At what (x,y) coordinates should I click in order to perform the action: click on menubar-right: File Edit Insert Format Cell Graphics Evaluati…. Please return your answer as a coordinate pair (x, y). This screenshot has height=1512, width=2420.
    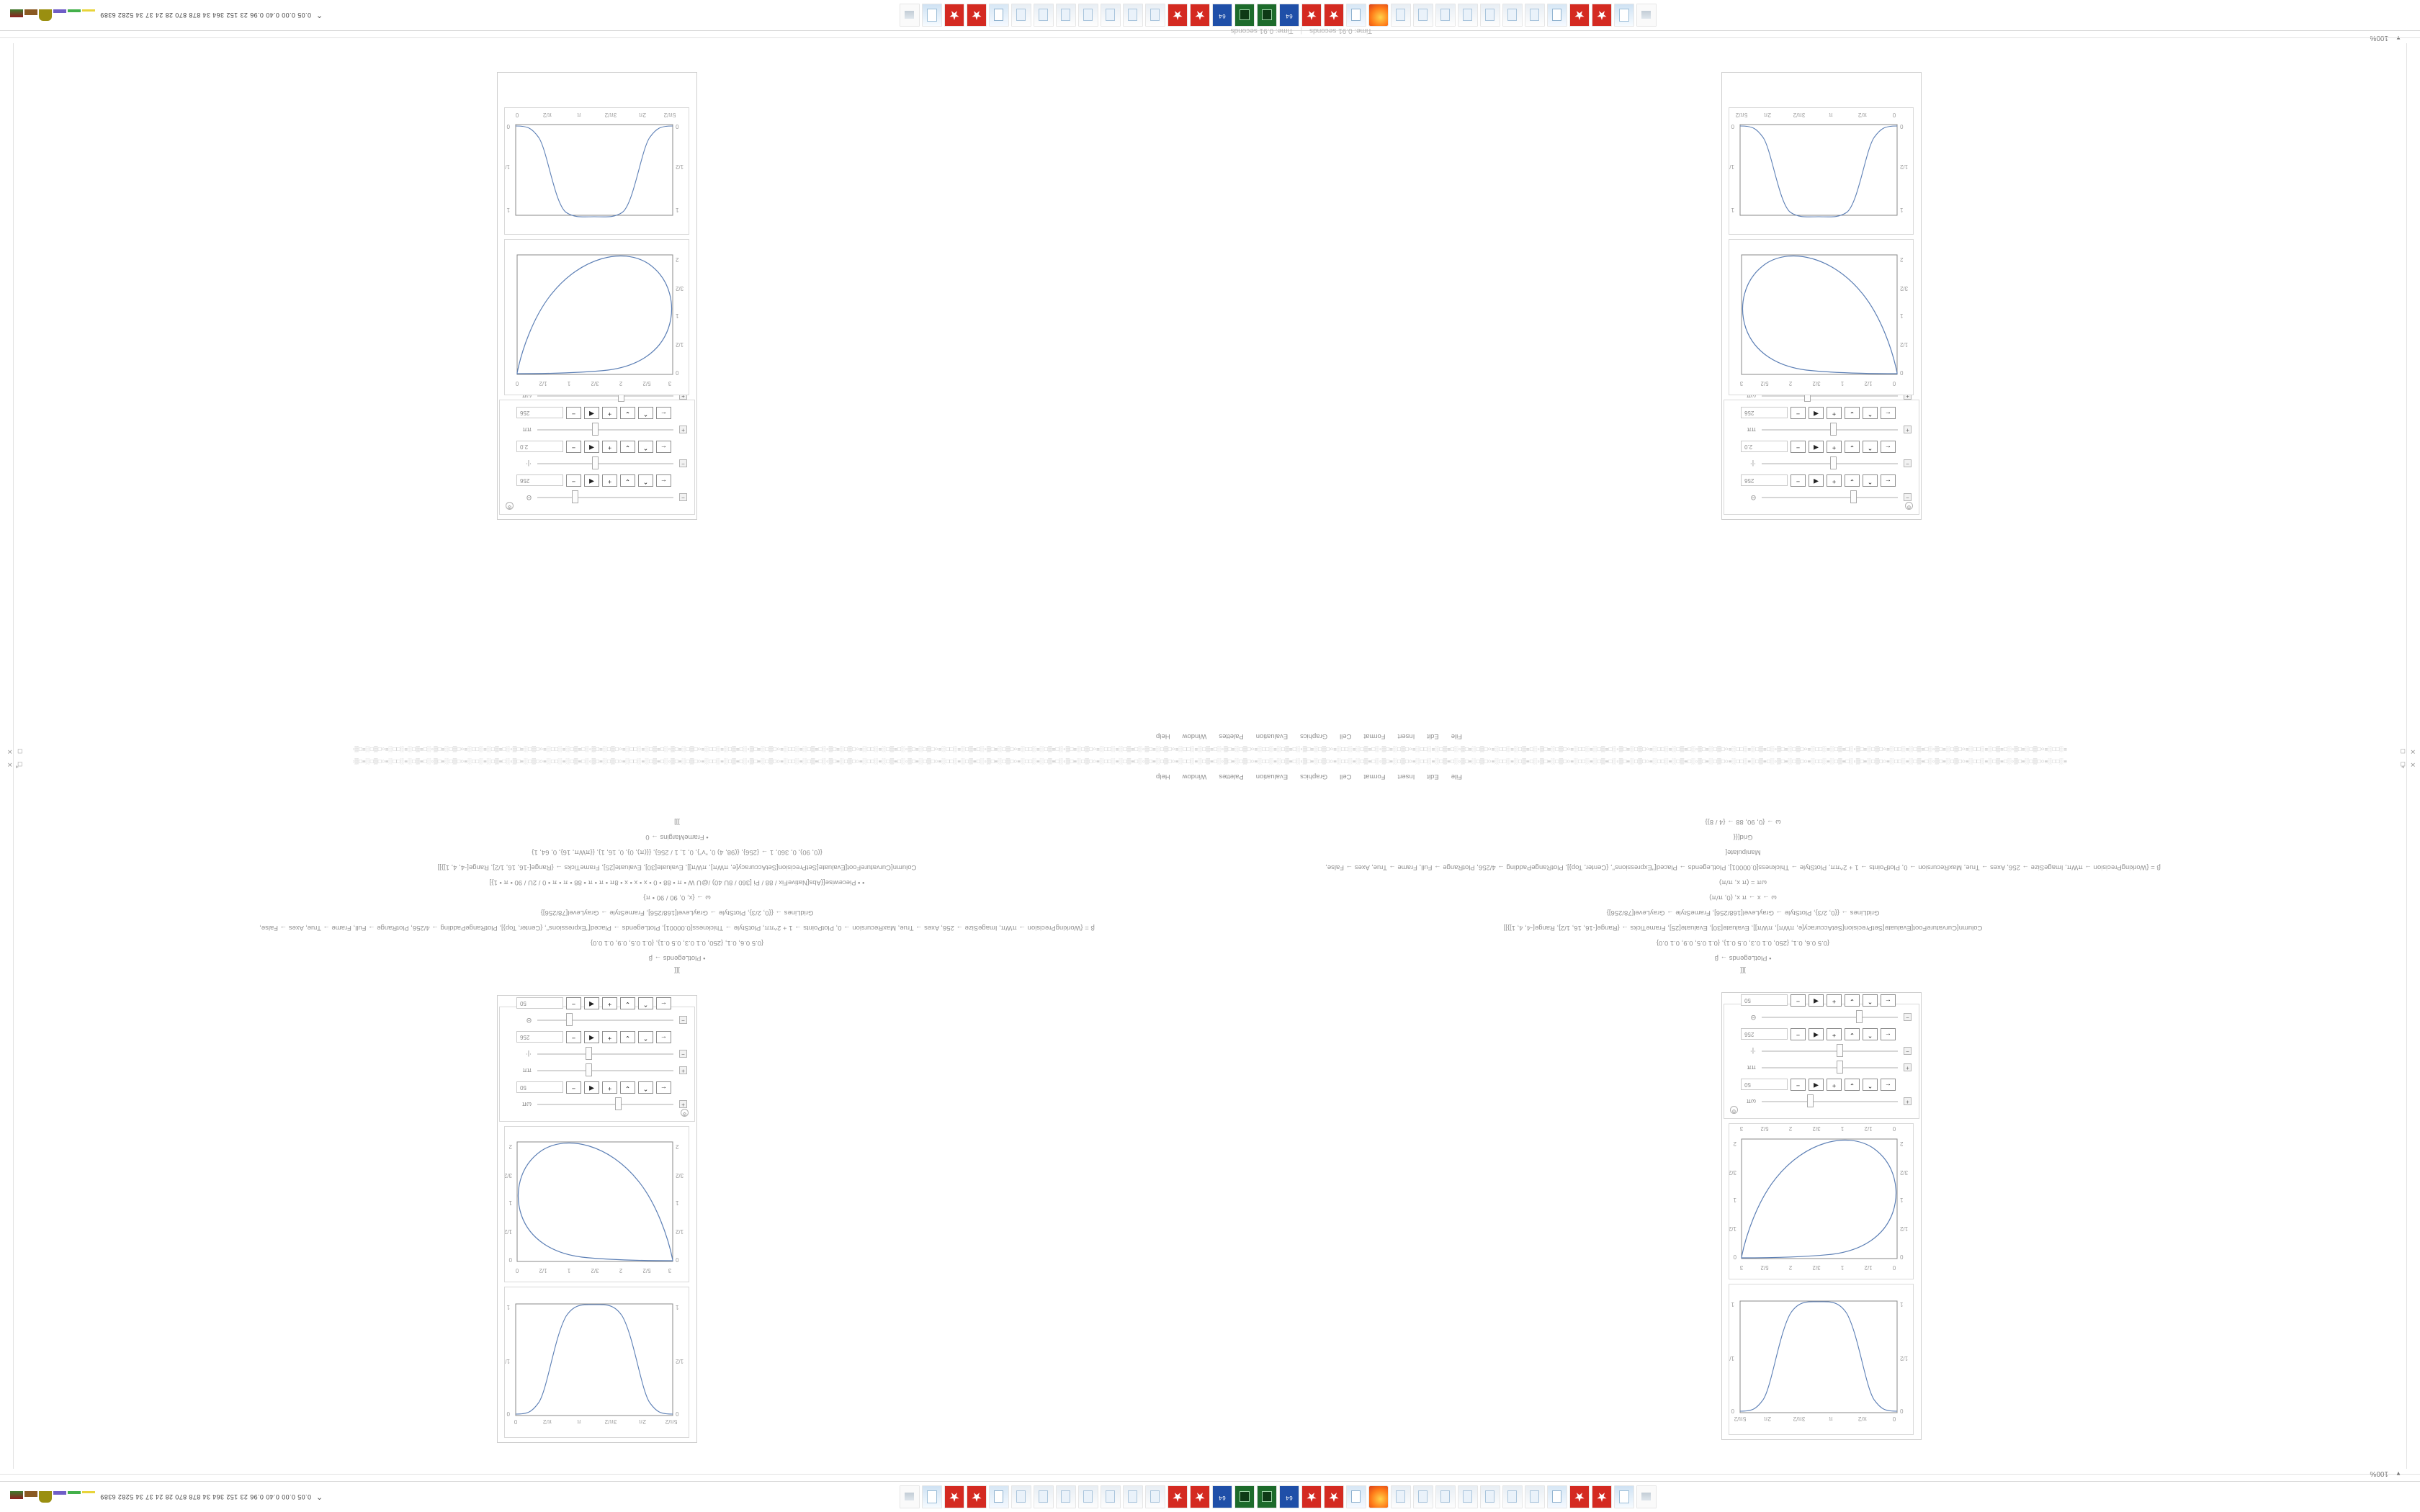
    Looking at the image, I should click on (1309, 736).